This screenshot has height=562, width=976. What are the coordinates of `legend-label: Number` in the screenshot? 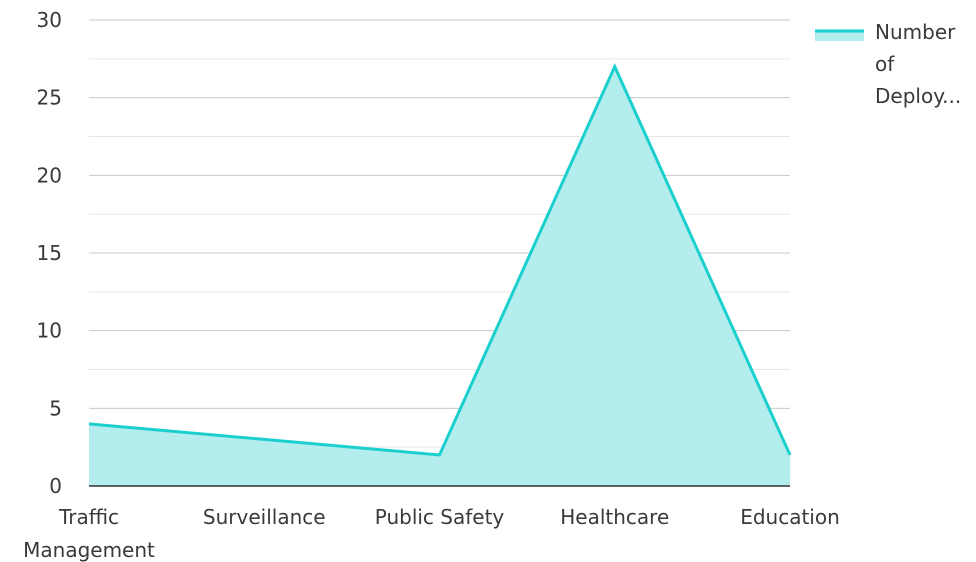 It's located at (915, 32).